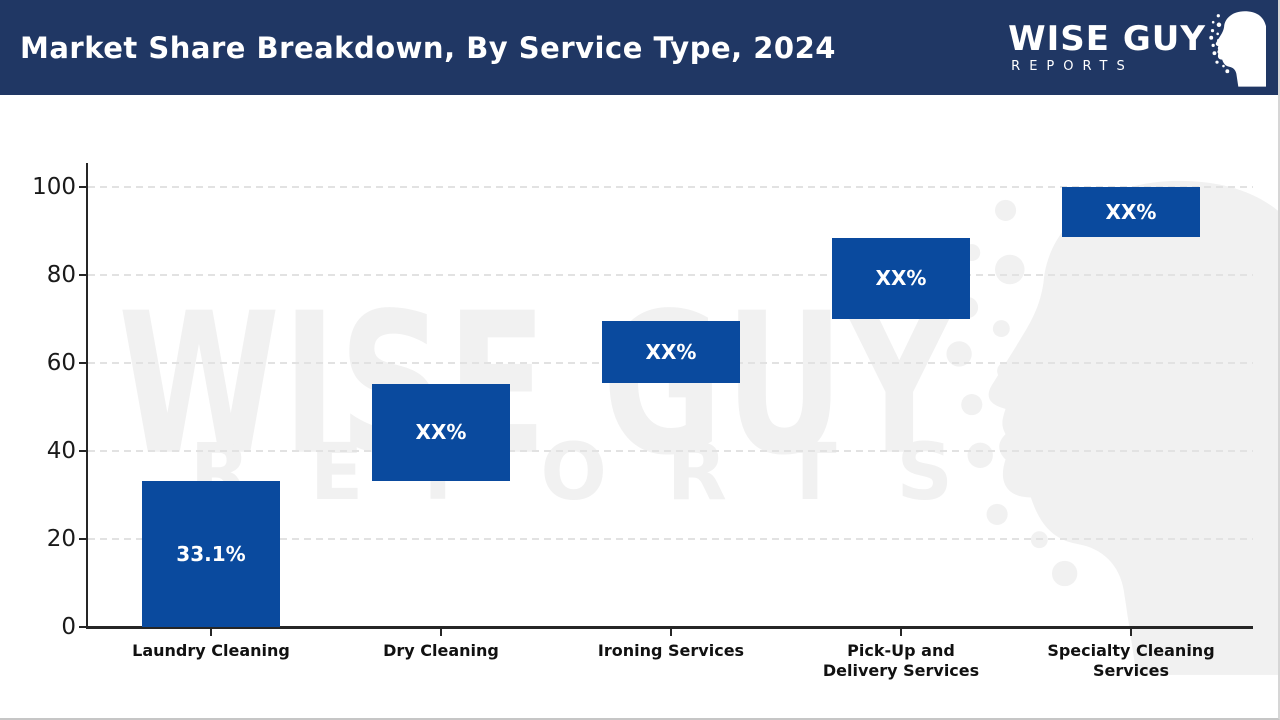 Image resolution: width=1280 pixels, height=720 pixels. I want to click on logo-subtitle: REPORTS, so click(1072, 66).